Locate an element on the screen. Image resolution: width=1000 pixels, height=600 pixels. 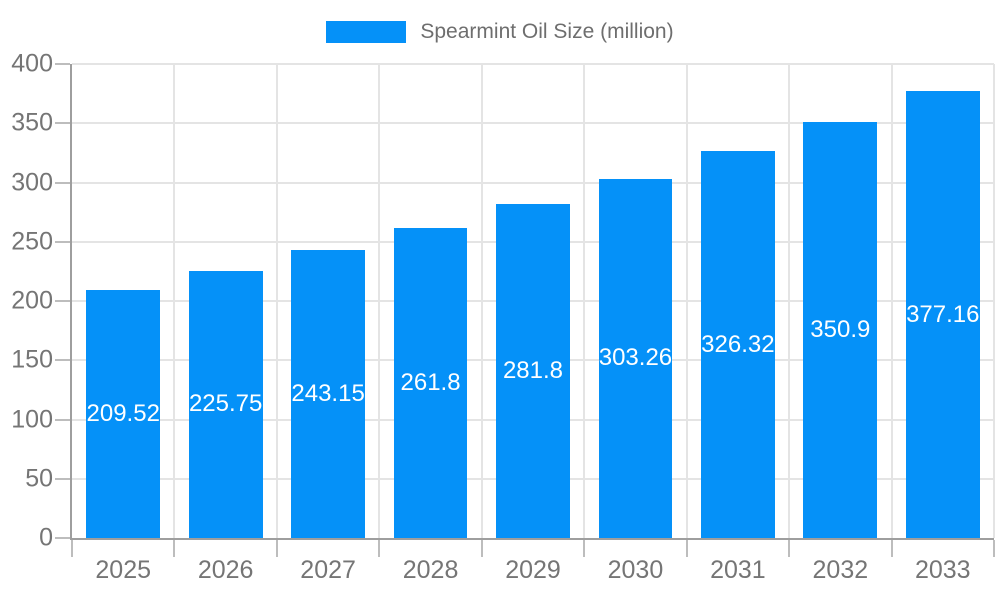
bar-value-label-2028: 261.8 is located at coordinates (430, 382).